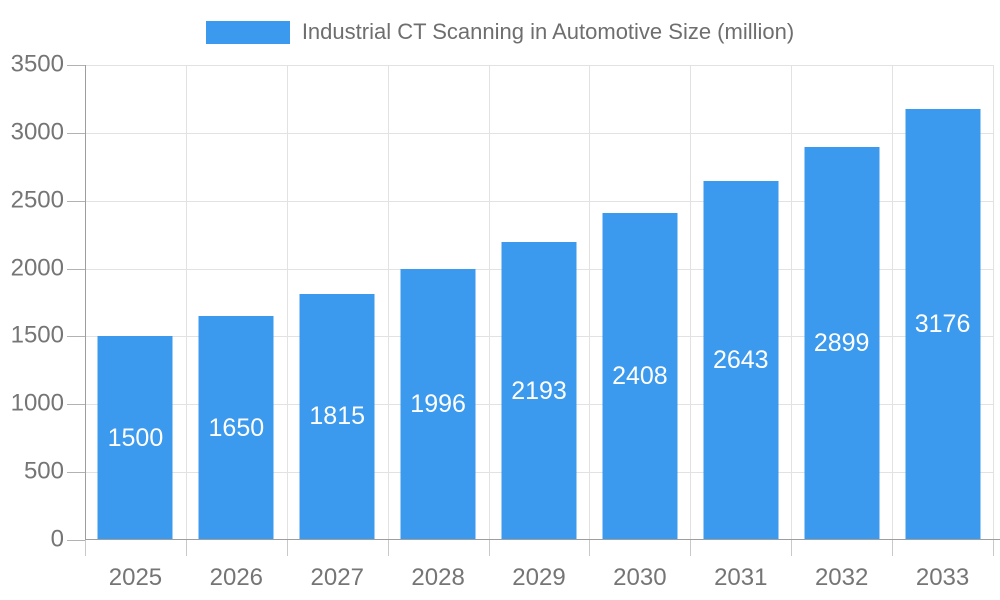 The image size is (1000, 600). What do you see at coordinates (438, 577) in the screenshot?
I see `x-axis-tick-label: 2028` at bounding box center [438, 577].